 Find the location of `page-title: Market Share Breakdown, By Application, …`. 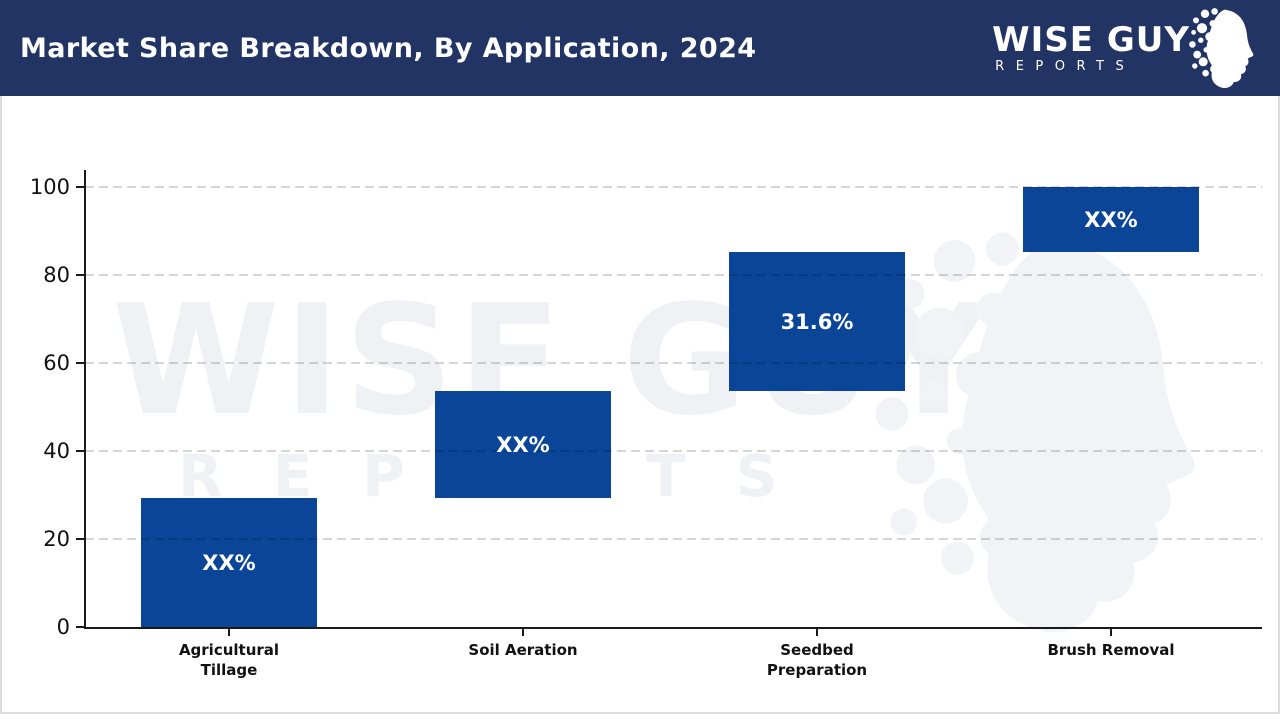

page-title: Market Share Breakdown, By Application, … is located at coordinates (388, 48).